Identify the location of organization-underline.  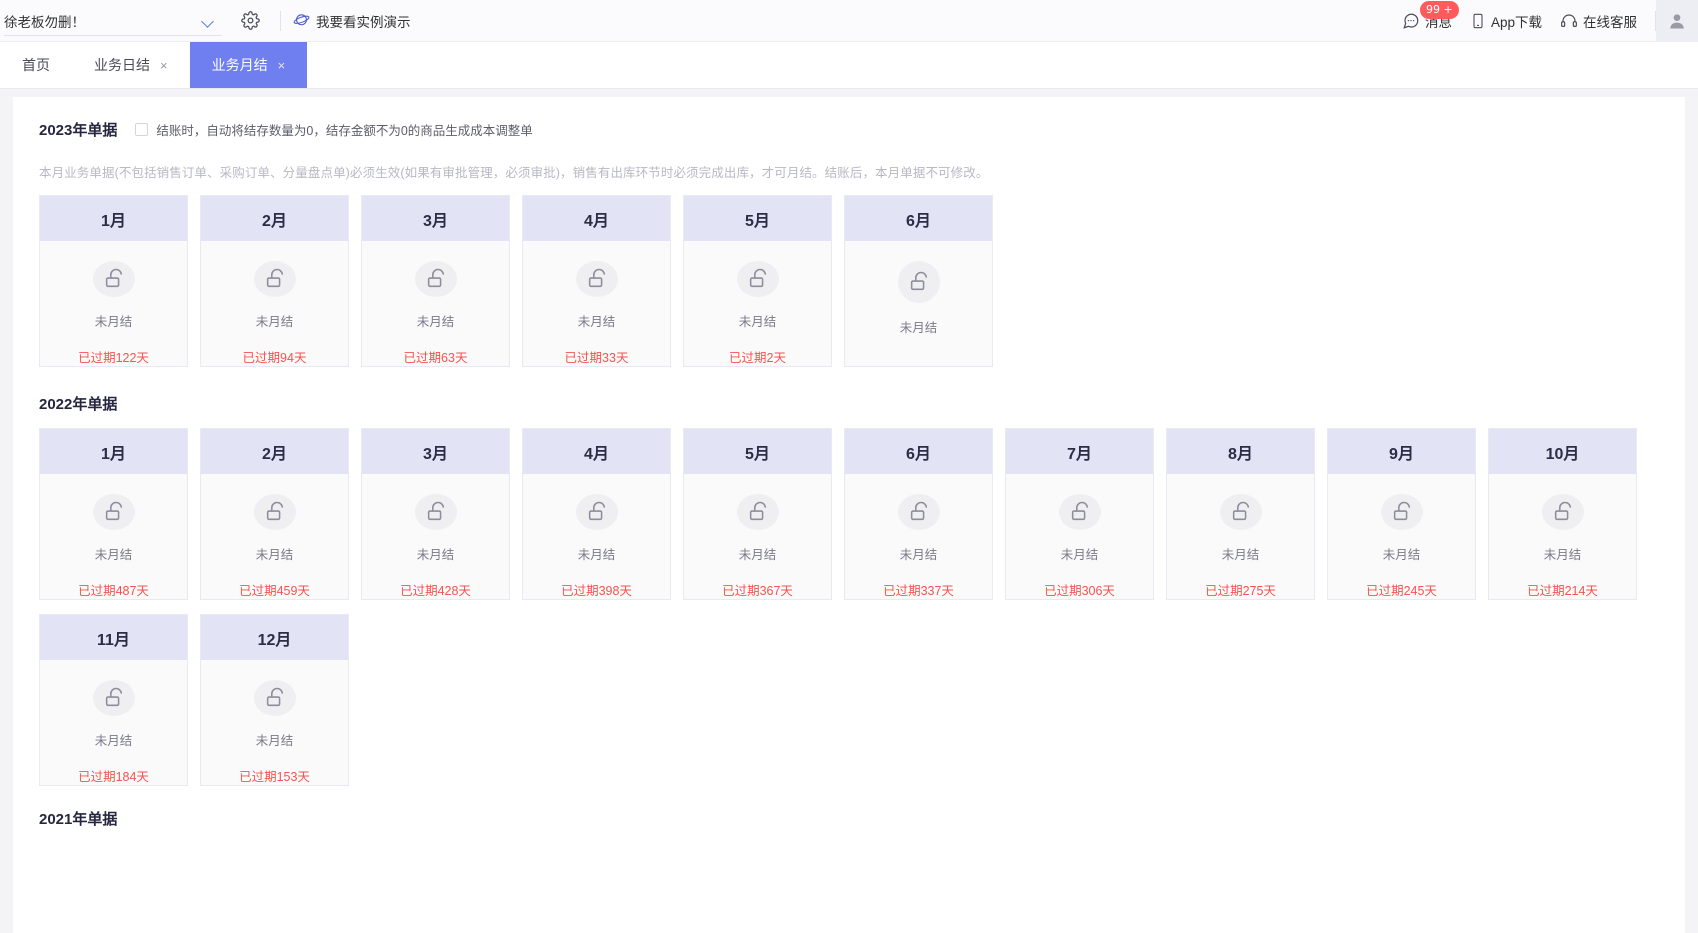
(113, 35).